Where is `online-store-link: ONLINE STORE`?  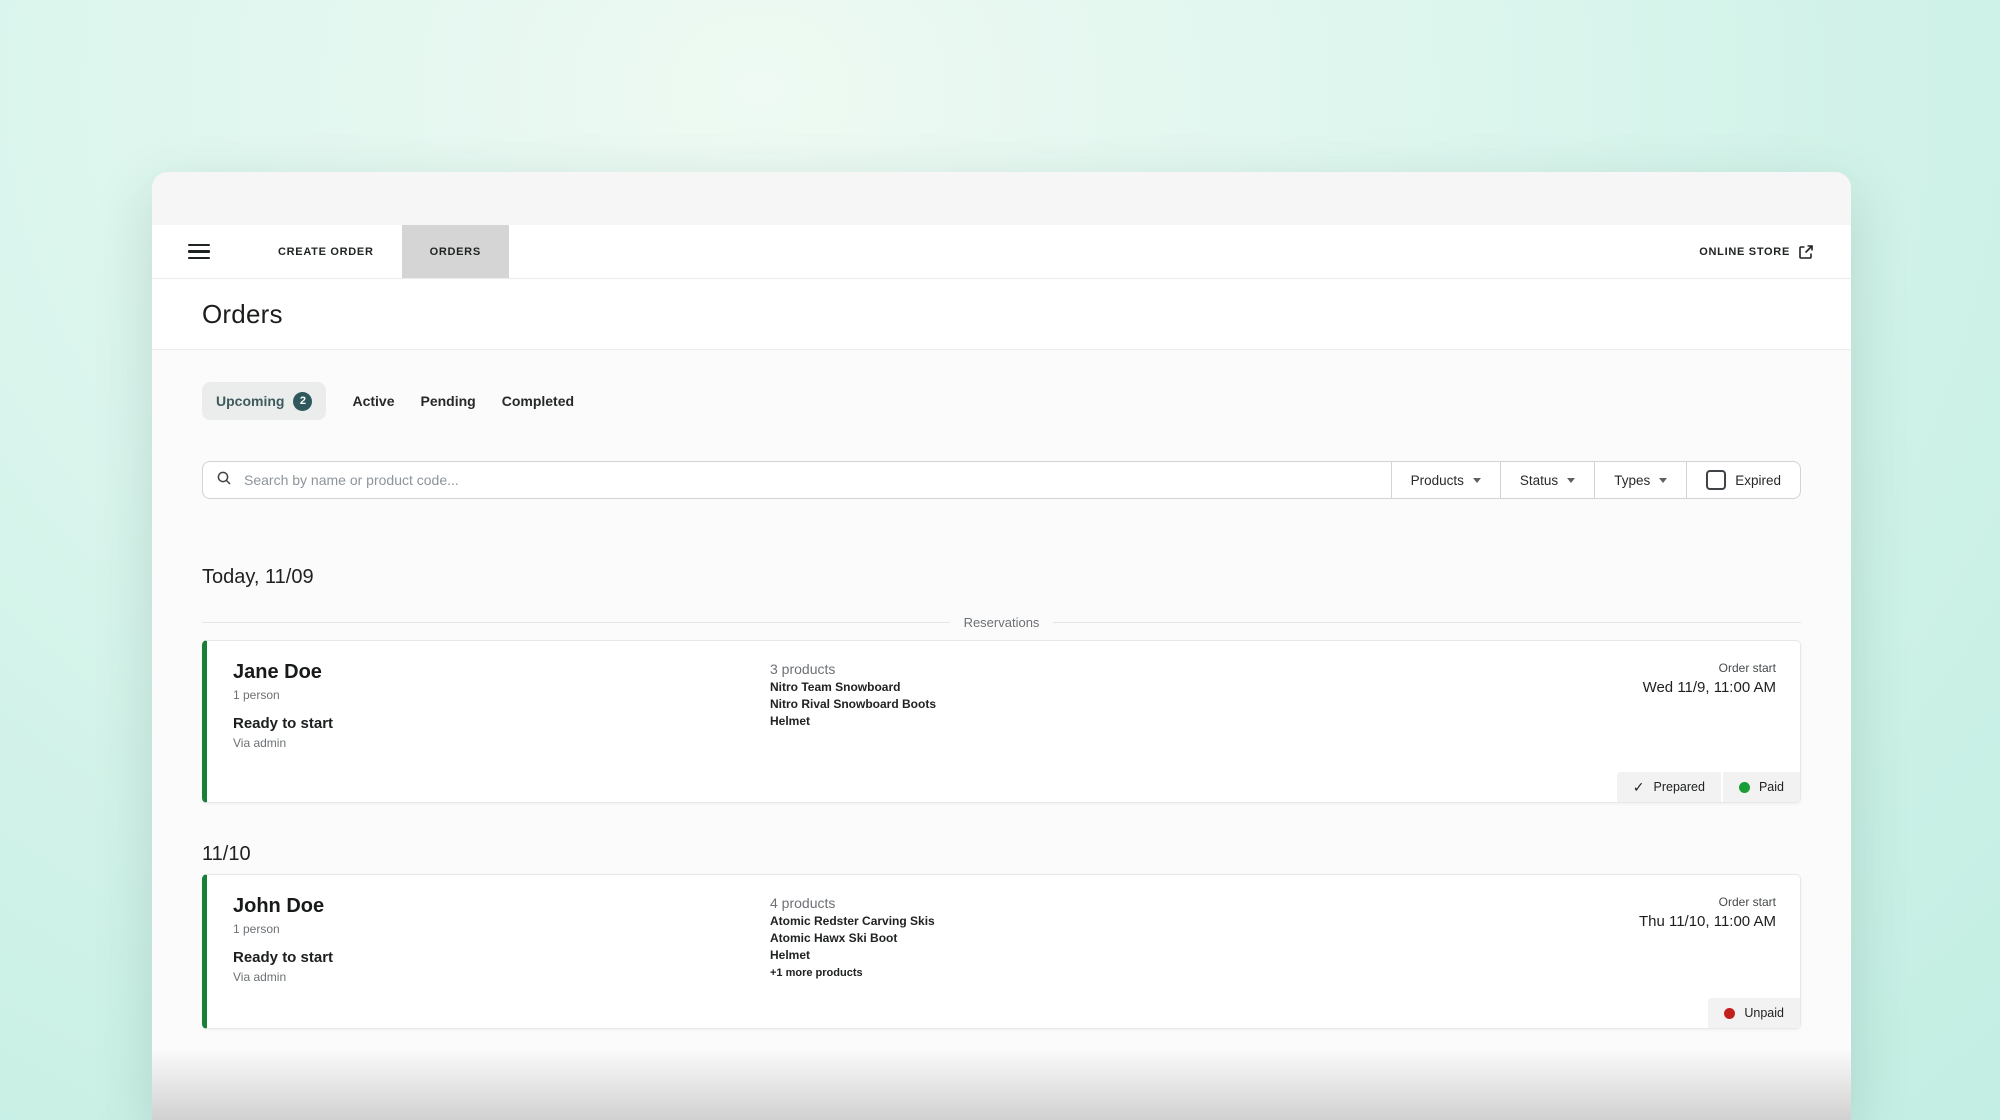
online-store-link: ONLINE STORE is located at coordinates (1756, 251).